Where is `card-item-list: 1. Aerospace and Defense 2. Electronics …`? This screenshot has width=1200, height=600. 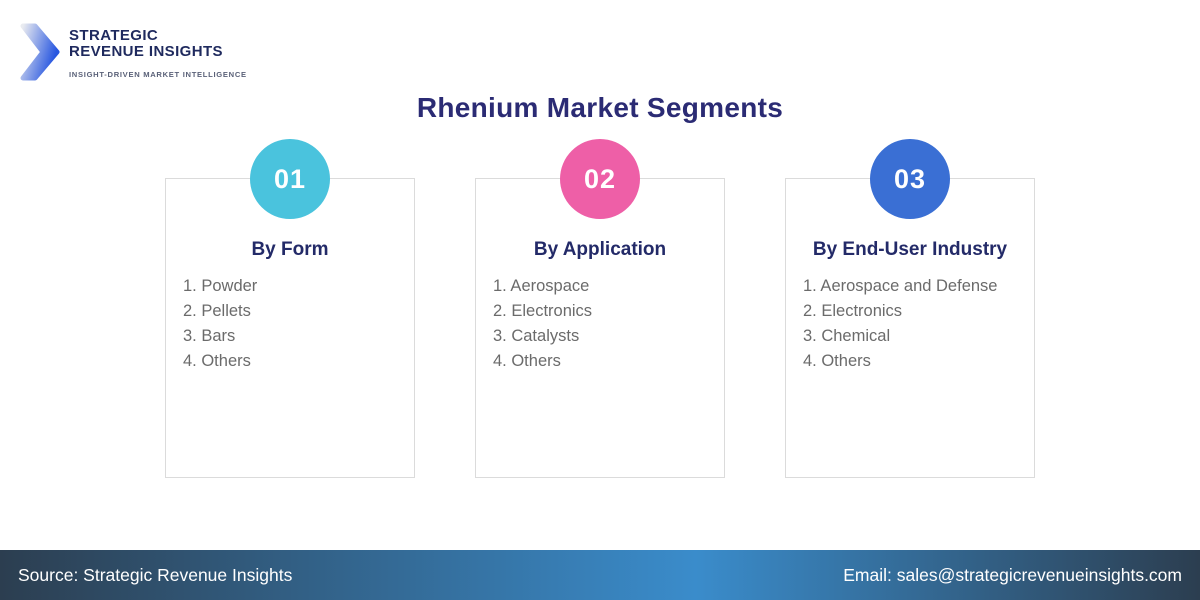
card-item-list: 1. Aerospace and Defense 2. Electronics … is located at coordinates (910, 324).